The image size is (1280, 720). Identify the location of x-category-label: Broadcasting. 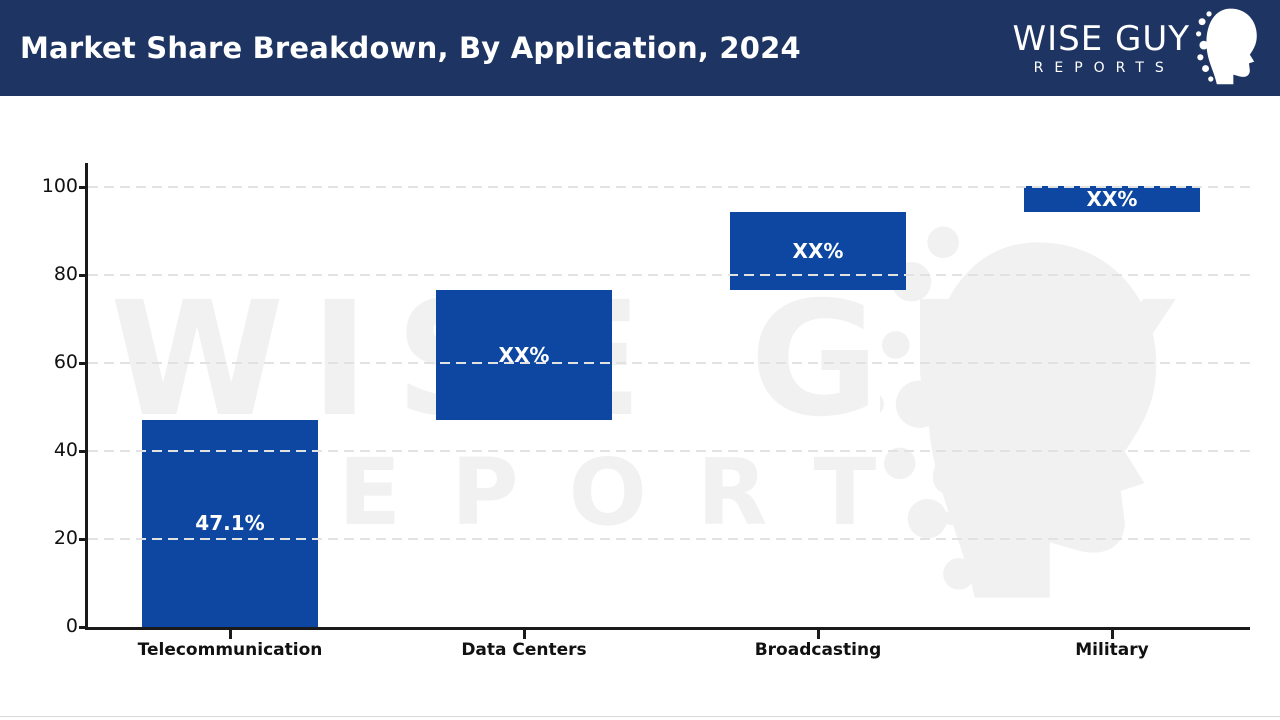
(818, 650).